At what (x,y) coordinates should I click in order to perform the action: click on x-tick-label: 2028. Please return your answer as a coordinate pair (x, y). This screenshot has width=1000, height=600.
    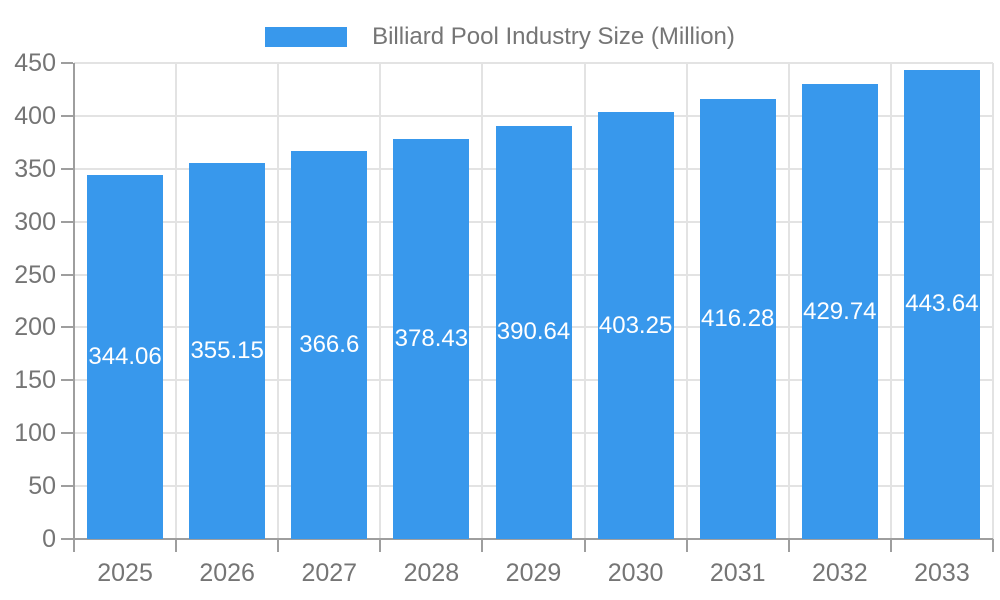
    Looking at the image, I should click on (431, 573).